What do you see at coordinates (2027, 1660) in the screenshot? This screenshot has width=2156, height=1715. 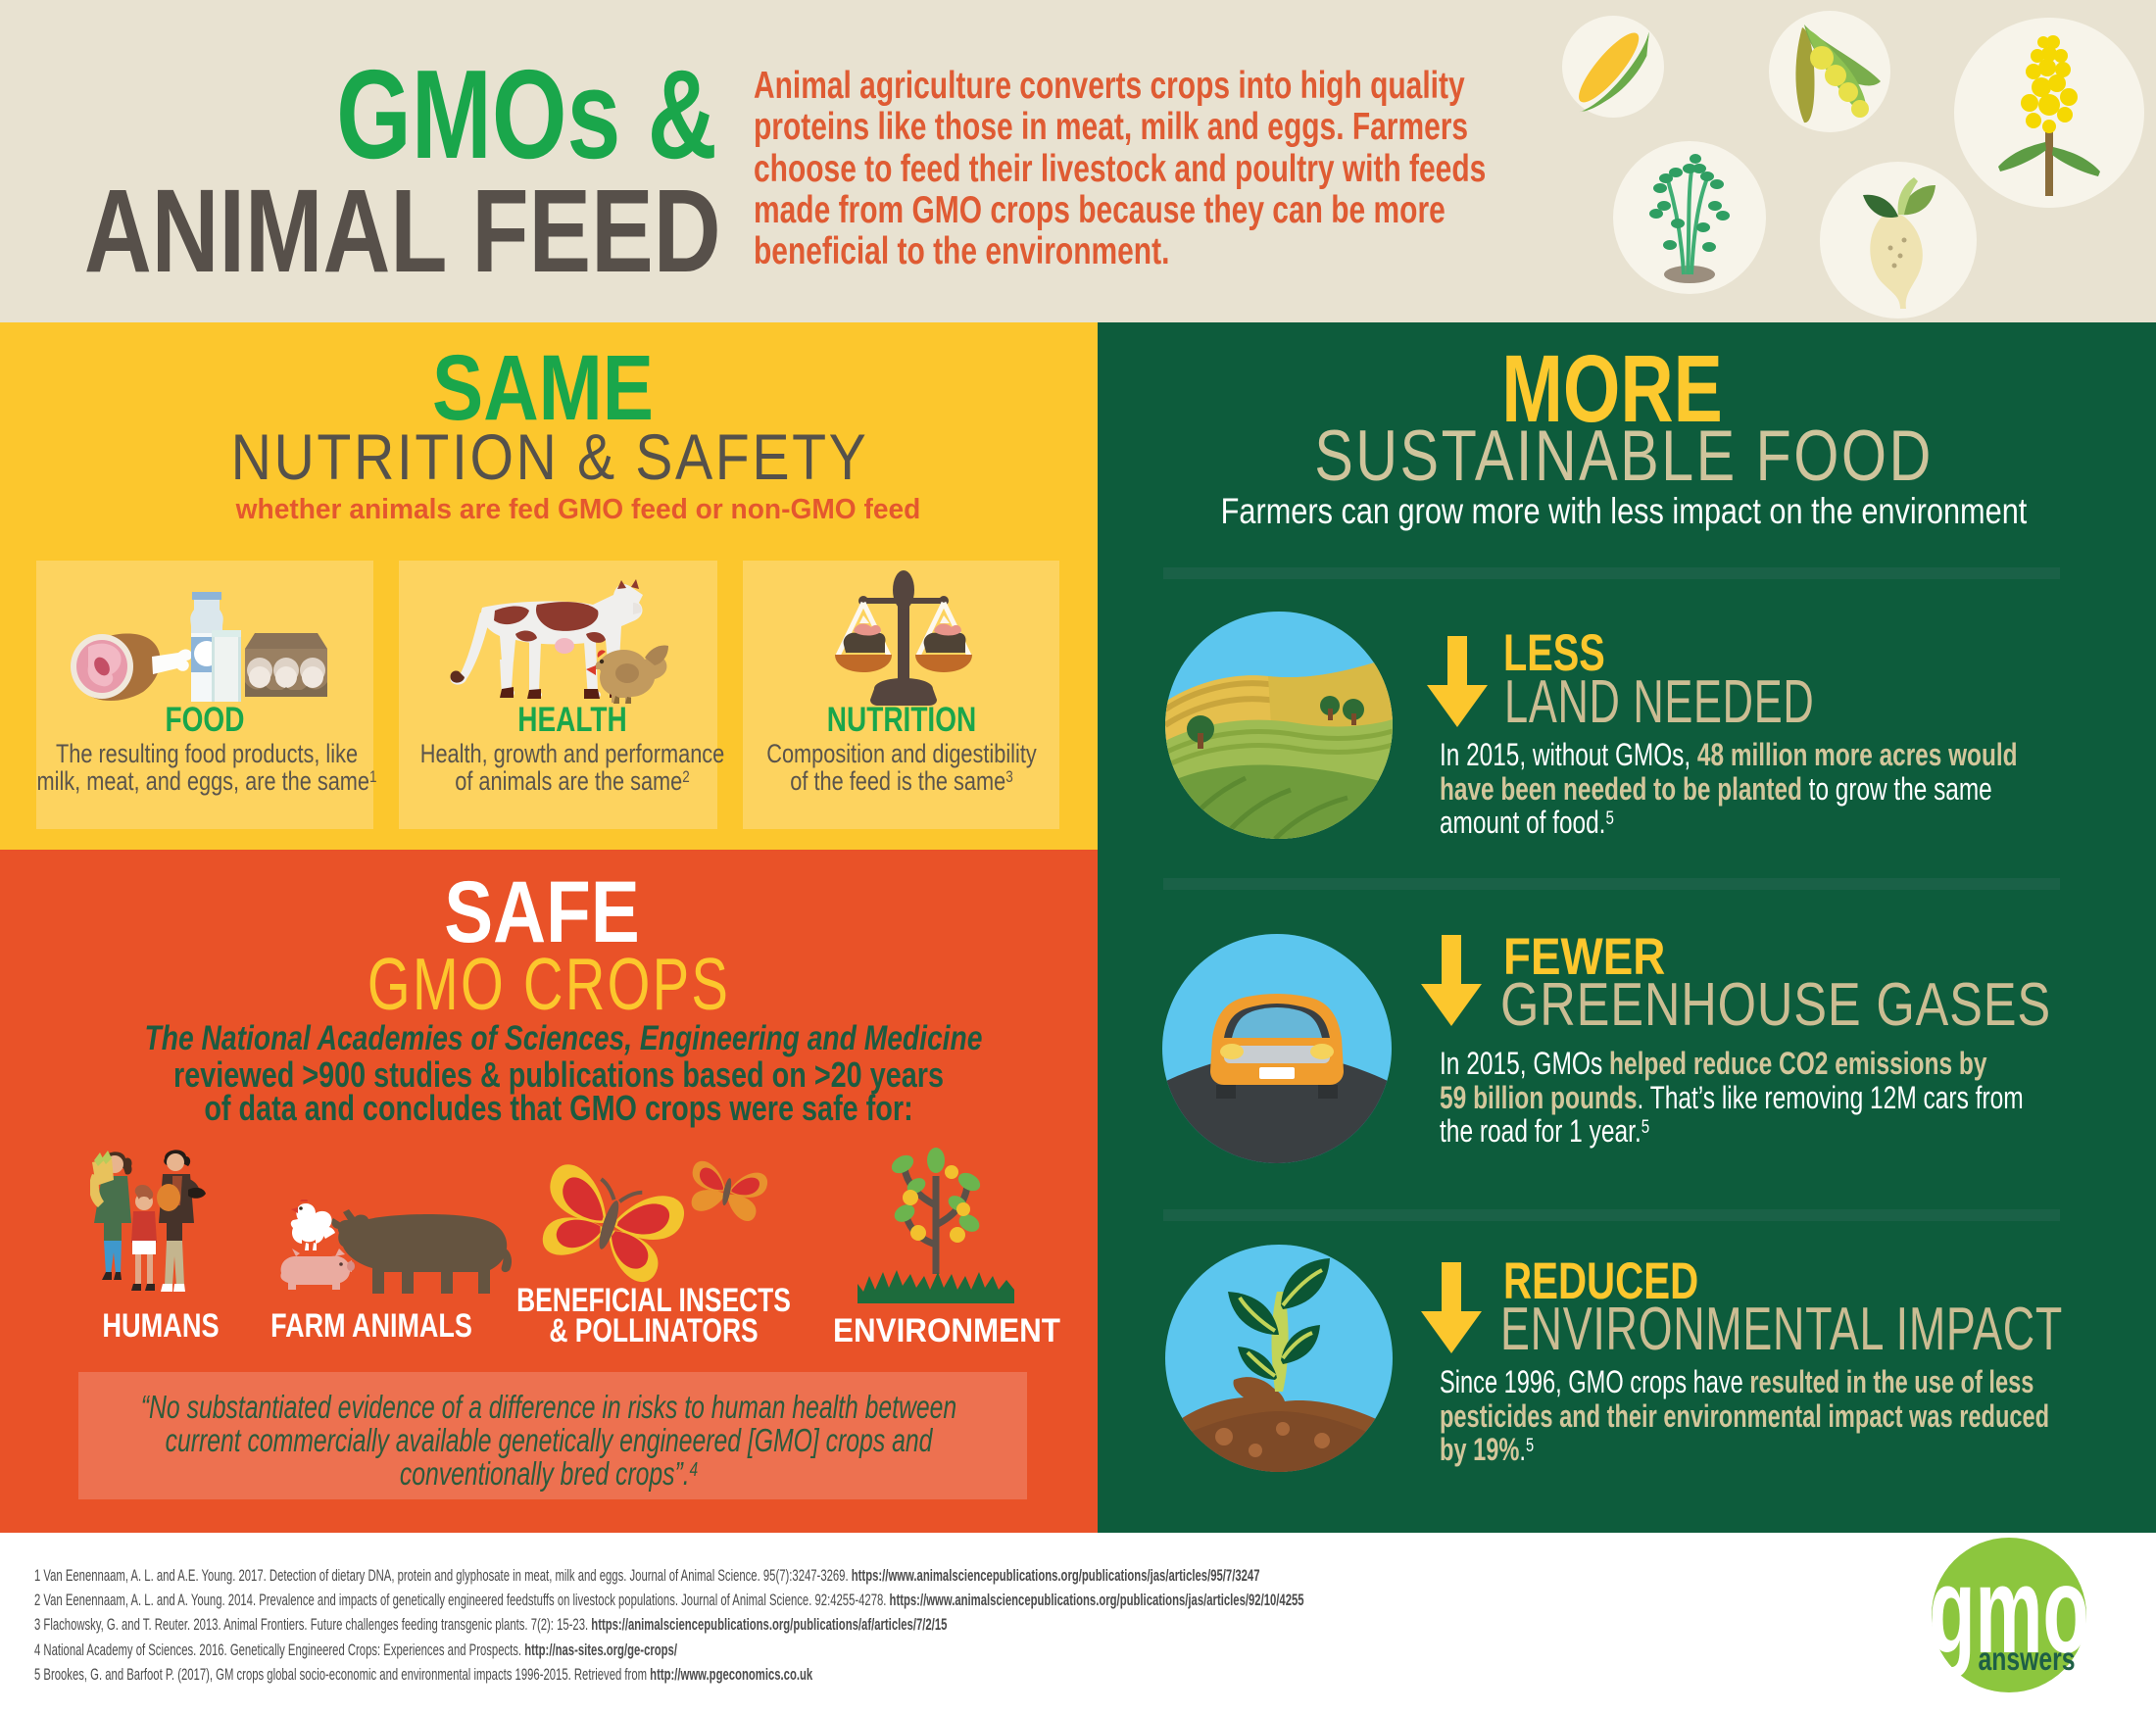 I see `svg-text: answers` at bounding box center [2027, 1660].